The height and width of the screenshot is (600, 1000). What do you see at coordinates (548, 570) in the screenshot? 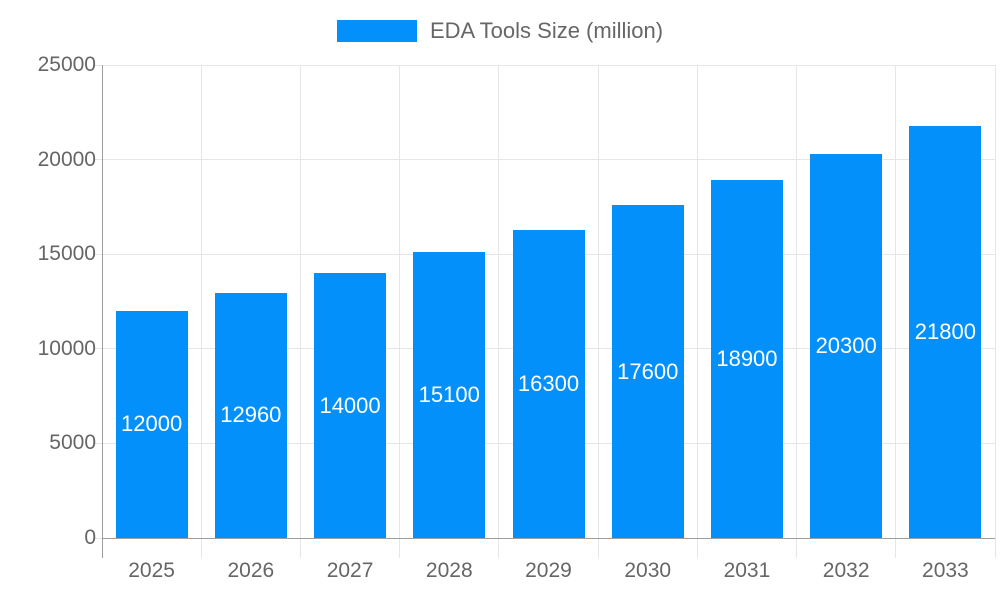
I see `x-axis-label: 2029` at bounding box center [548, 570].